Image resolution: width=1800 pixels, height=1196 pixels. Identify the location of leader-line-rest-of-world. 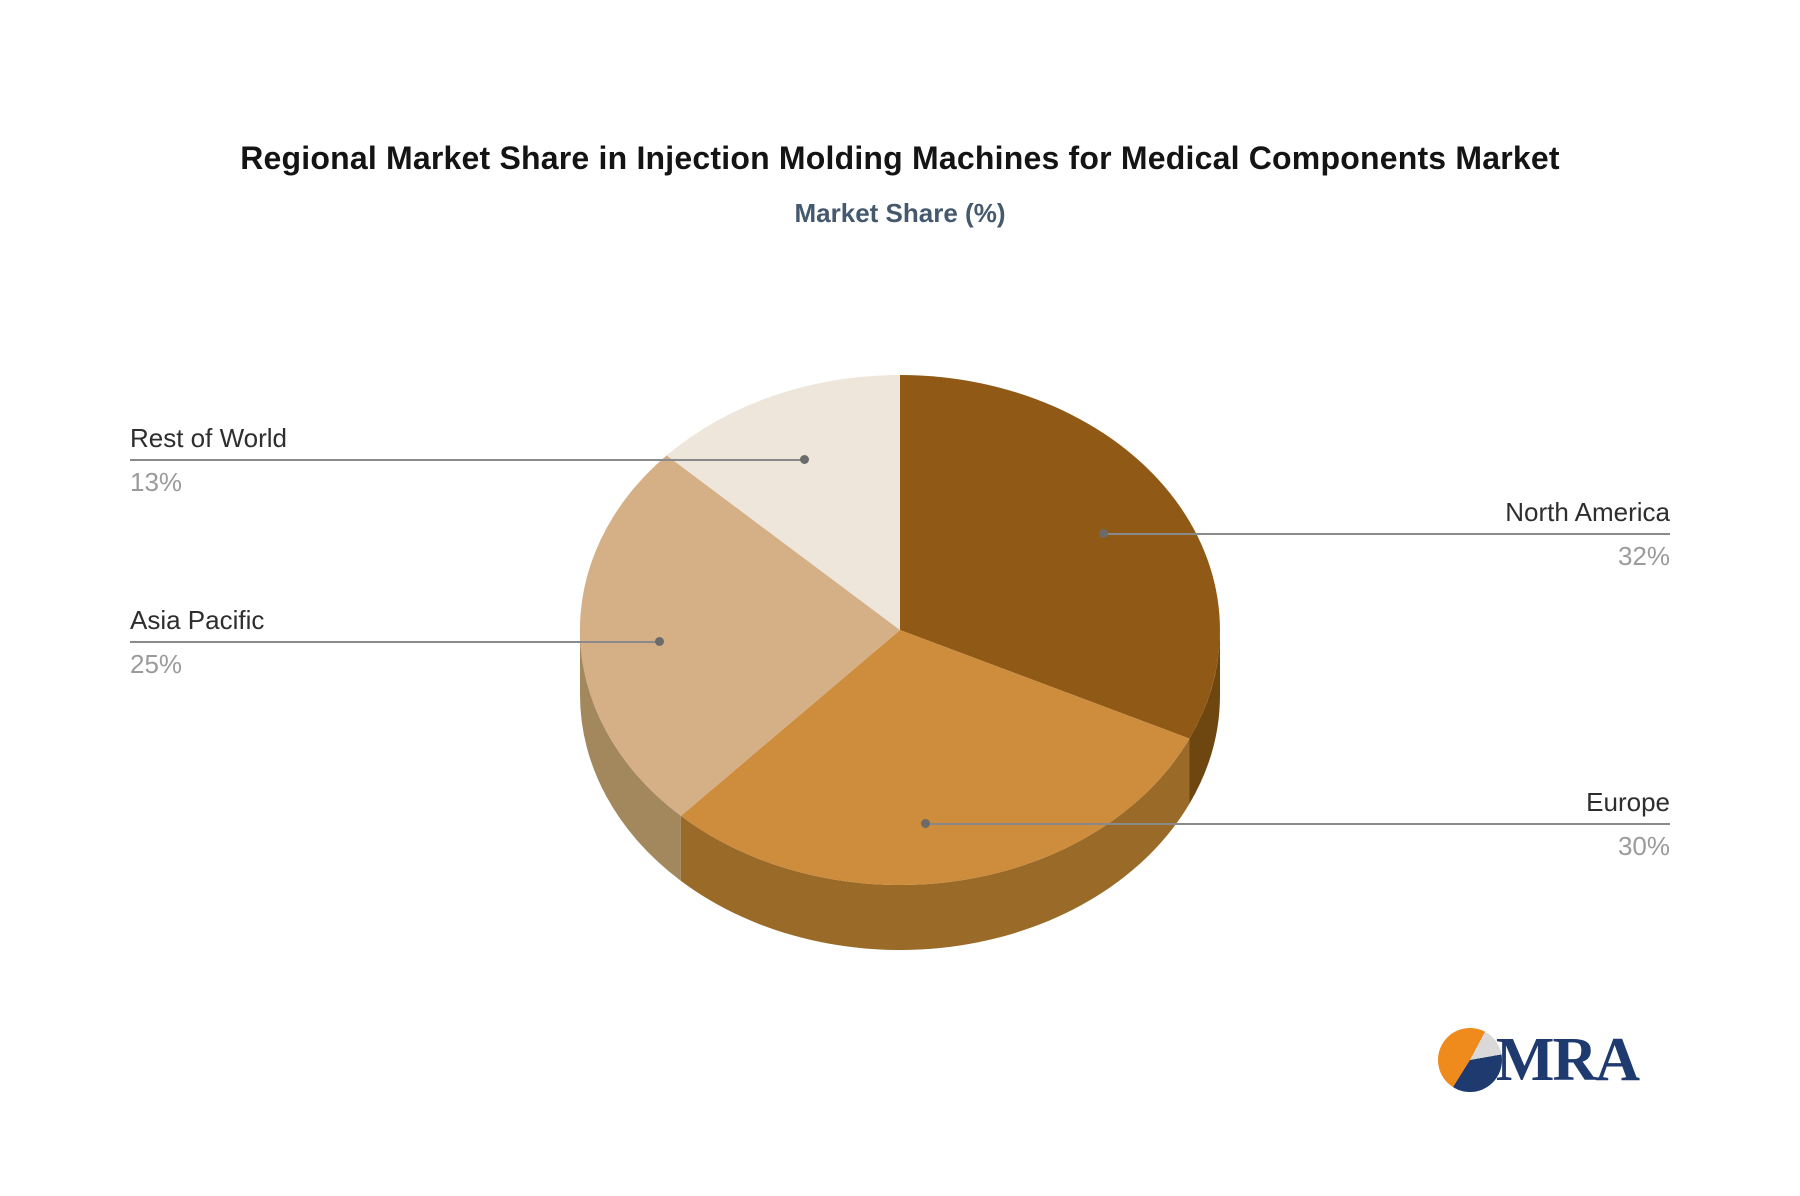
(469, 459).